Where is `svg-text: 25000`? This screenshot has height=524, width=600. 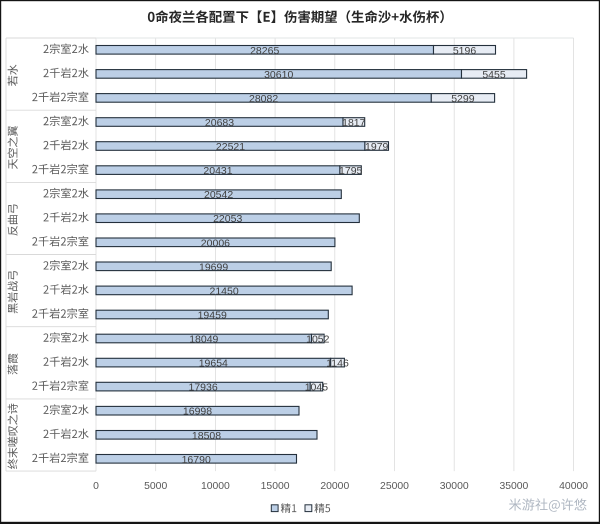
svg-text: 25000 is located at coordinates (394, 486).